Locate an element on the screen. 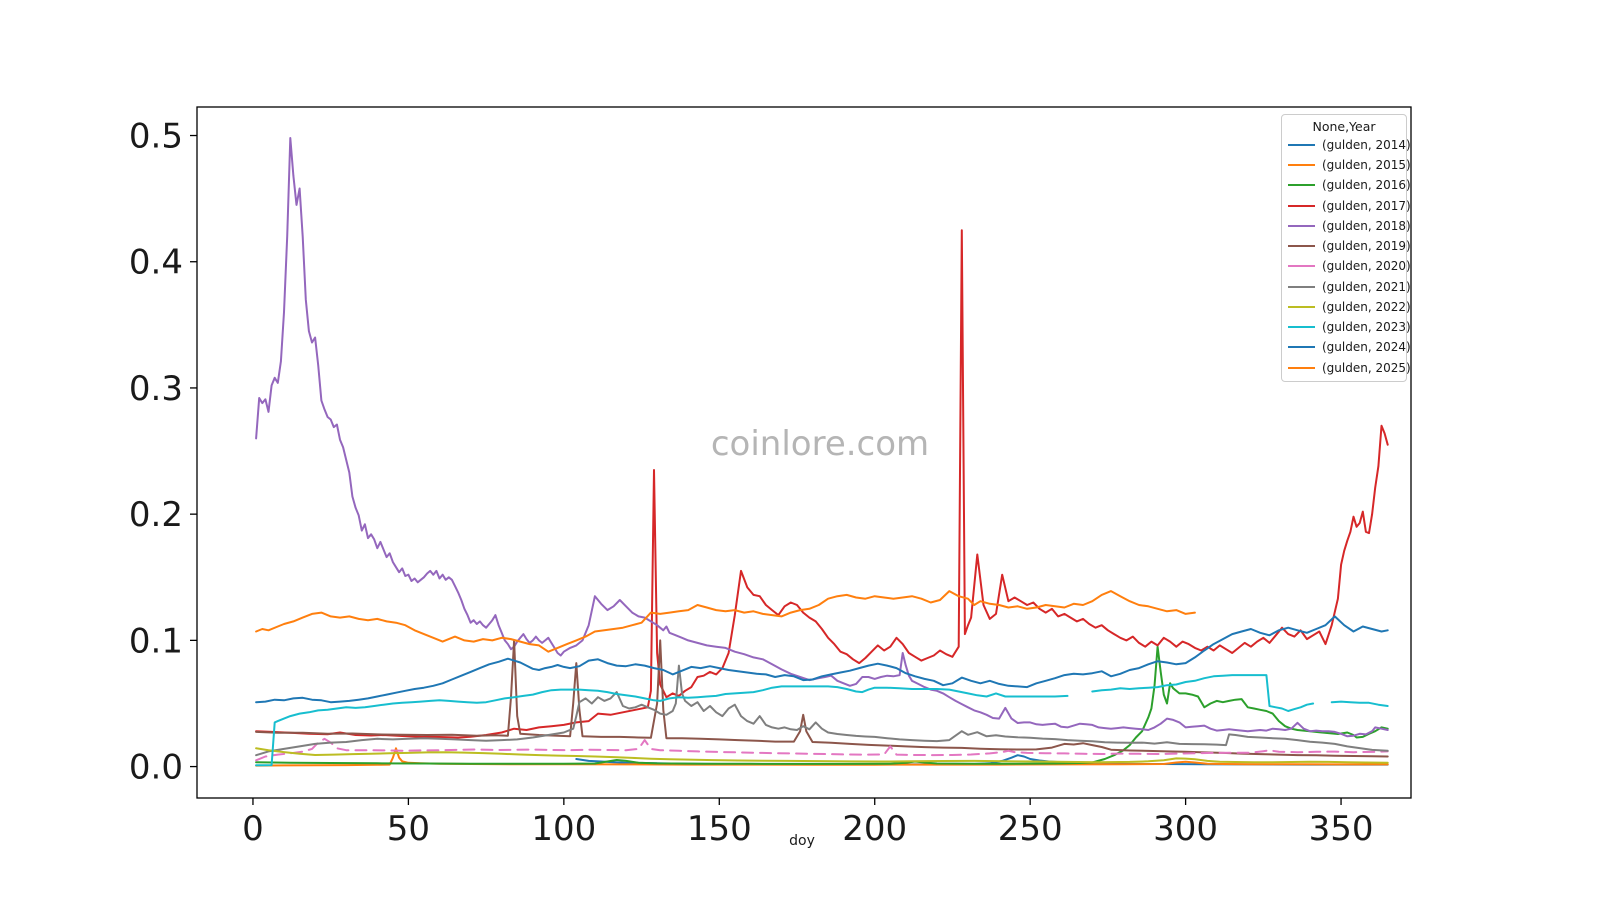 The height and width of the screenshot is (904, 1600). y-tick-label: 0.1 is located at coordinates (156, 641).